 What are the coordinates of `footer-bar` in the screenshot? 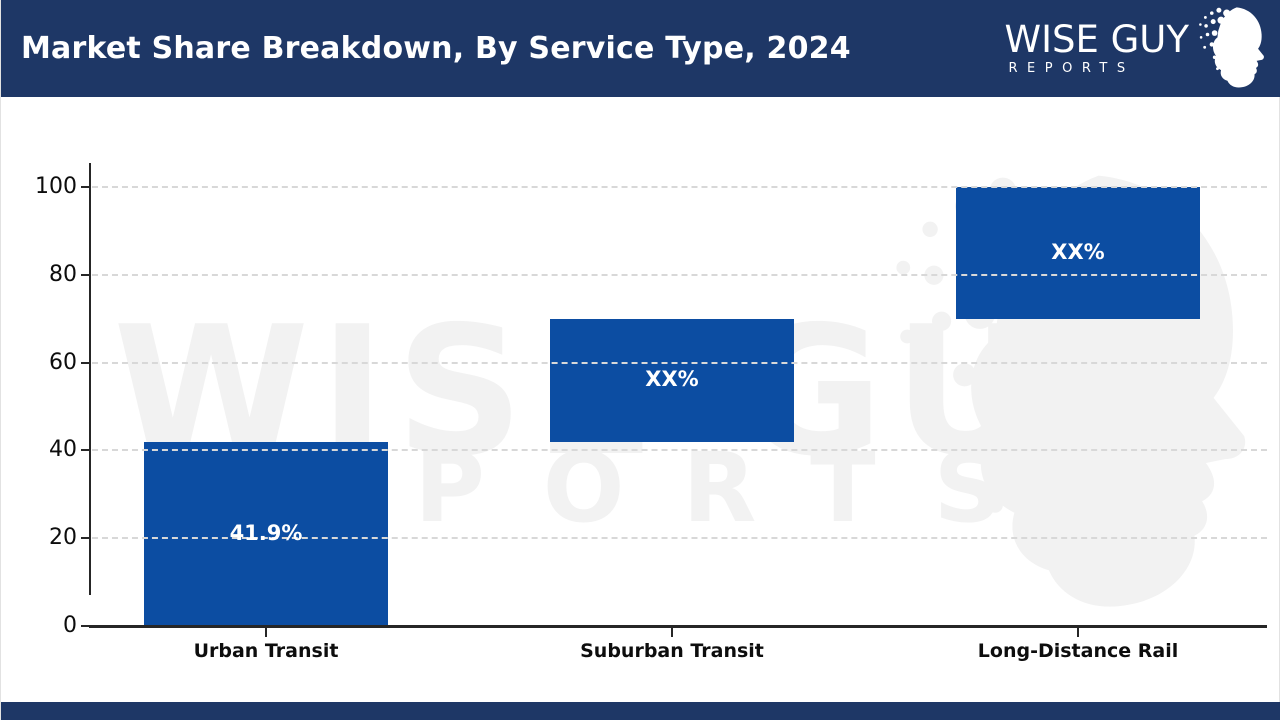 It's located at (640, 711).